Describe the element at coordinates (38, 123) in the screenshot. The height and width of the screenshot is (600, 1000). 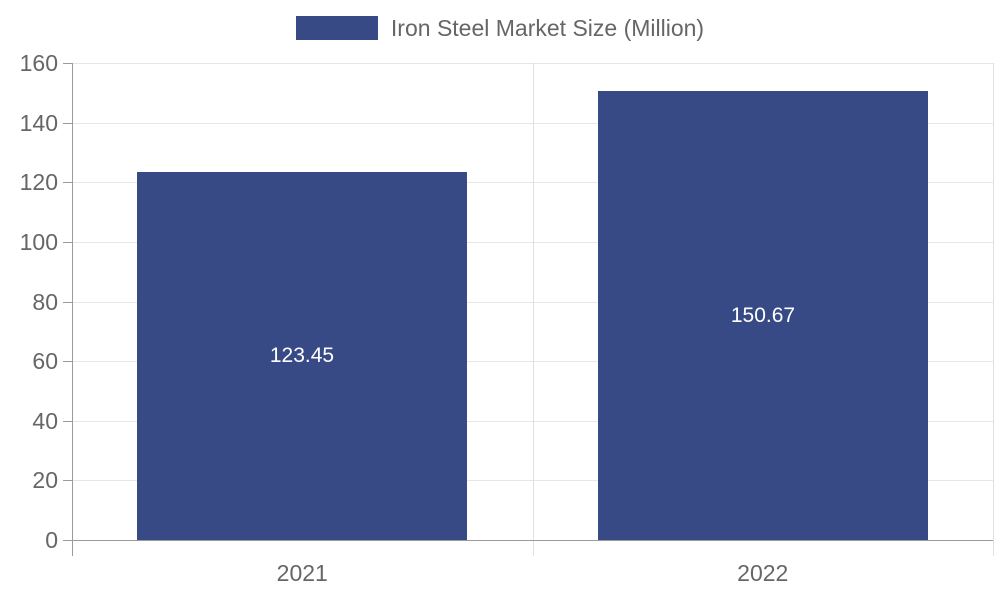
I see `y-axis-label: 140` at that location.